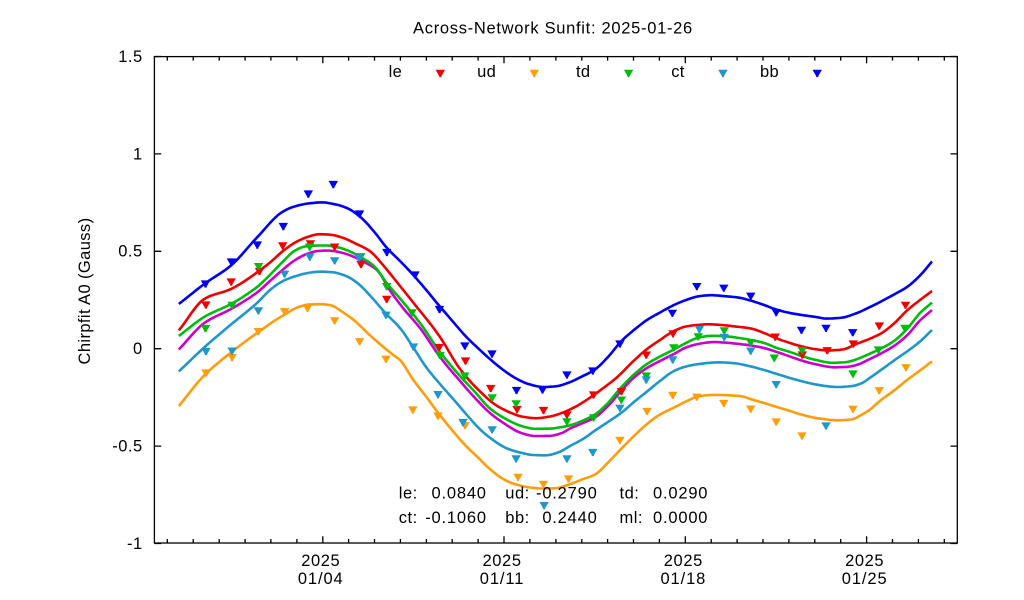  What do you see at coordinates (517, 494) in the screenshot?
I see `svg-text: ud:` at bounding box center [517, 494].